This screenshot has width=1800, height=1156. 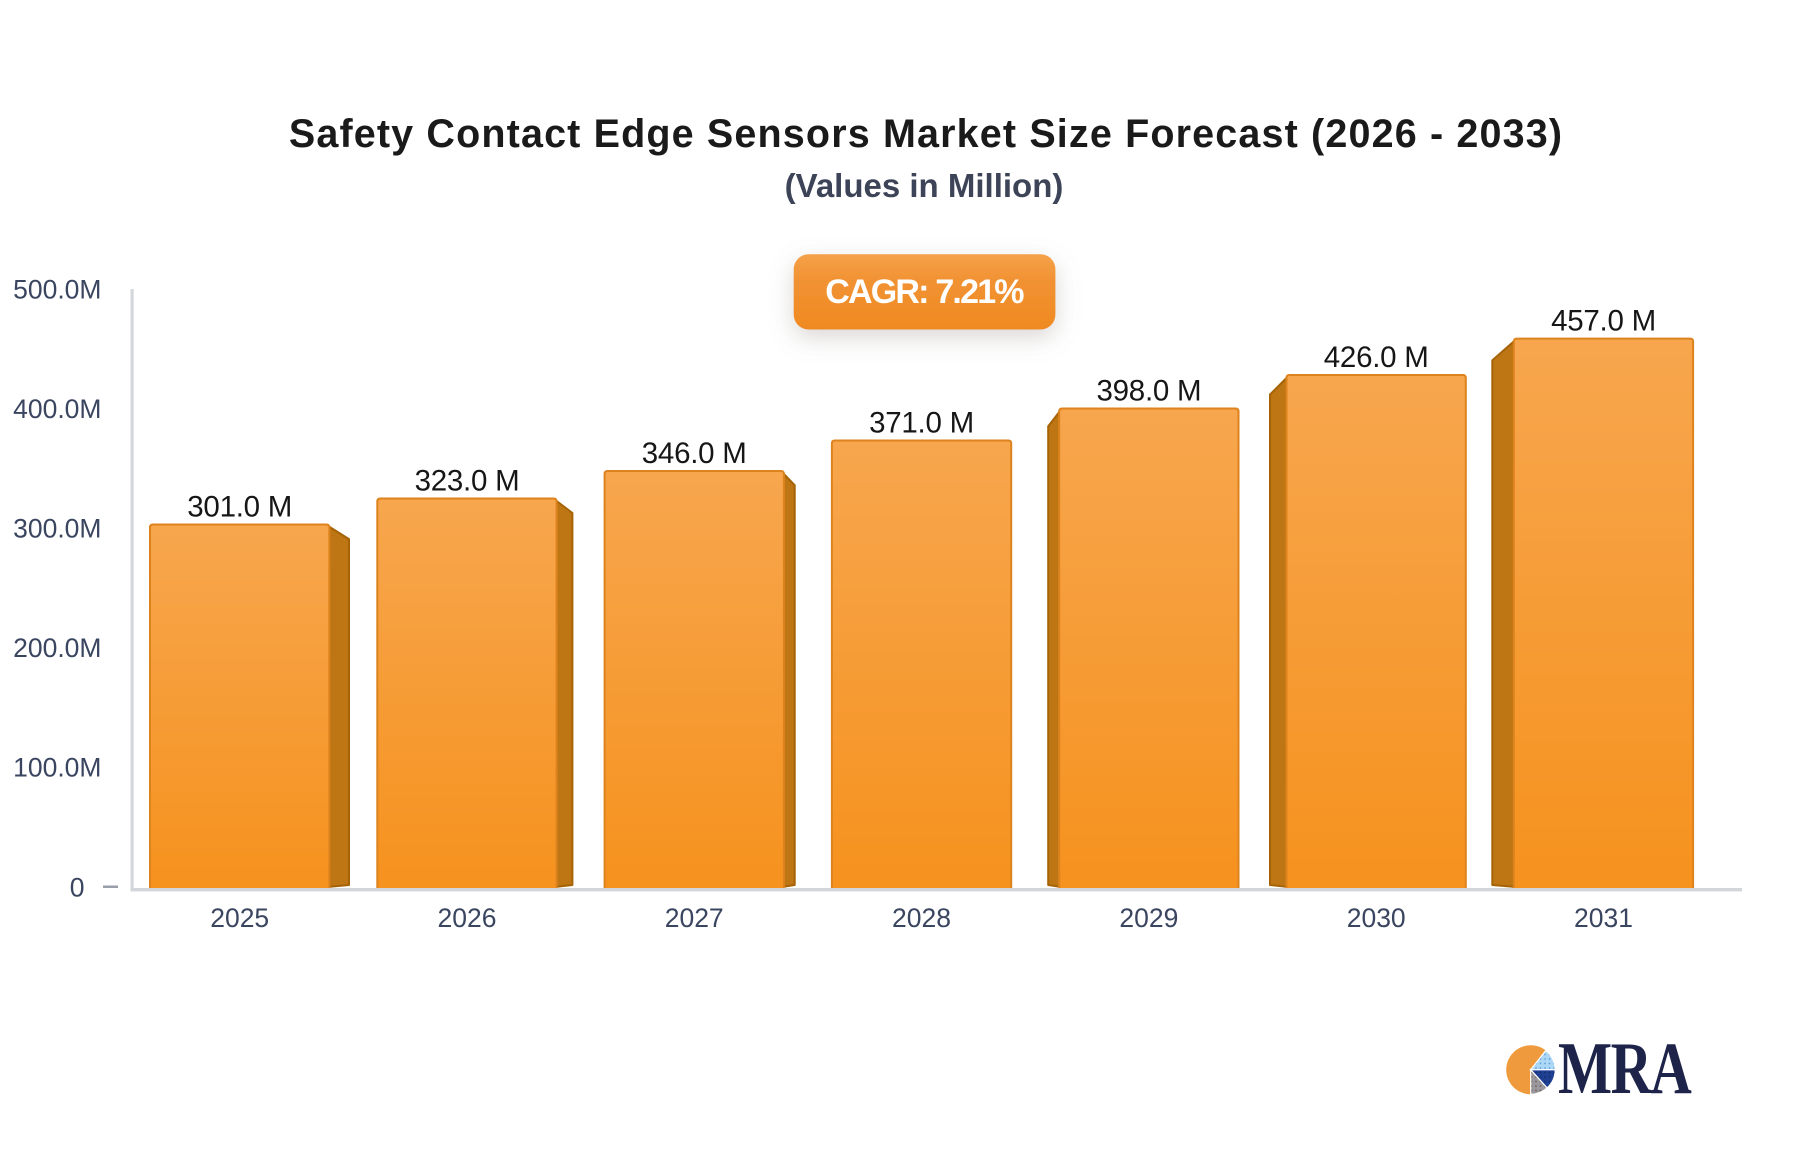 I want to click on svg-text: (Values in Million), so click(x=924, y=185).